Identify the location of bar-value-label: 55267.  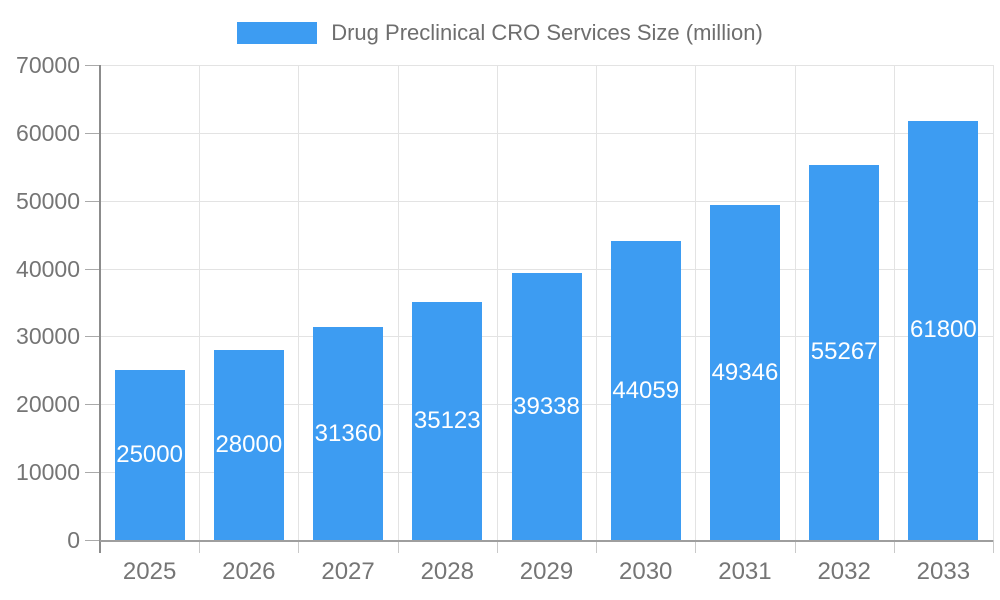
(844, 352).